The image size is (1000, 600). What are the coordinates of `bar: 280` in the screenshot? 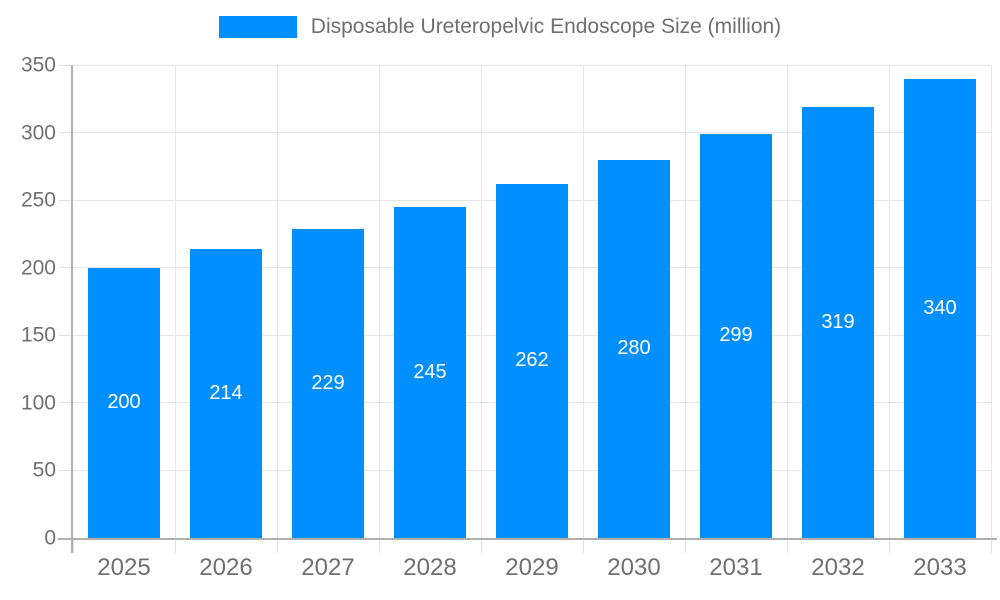 It's located at (634, 348).